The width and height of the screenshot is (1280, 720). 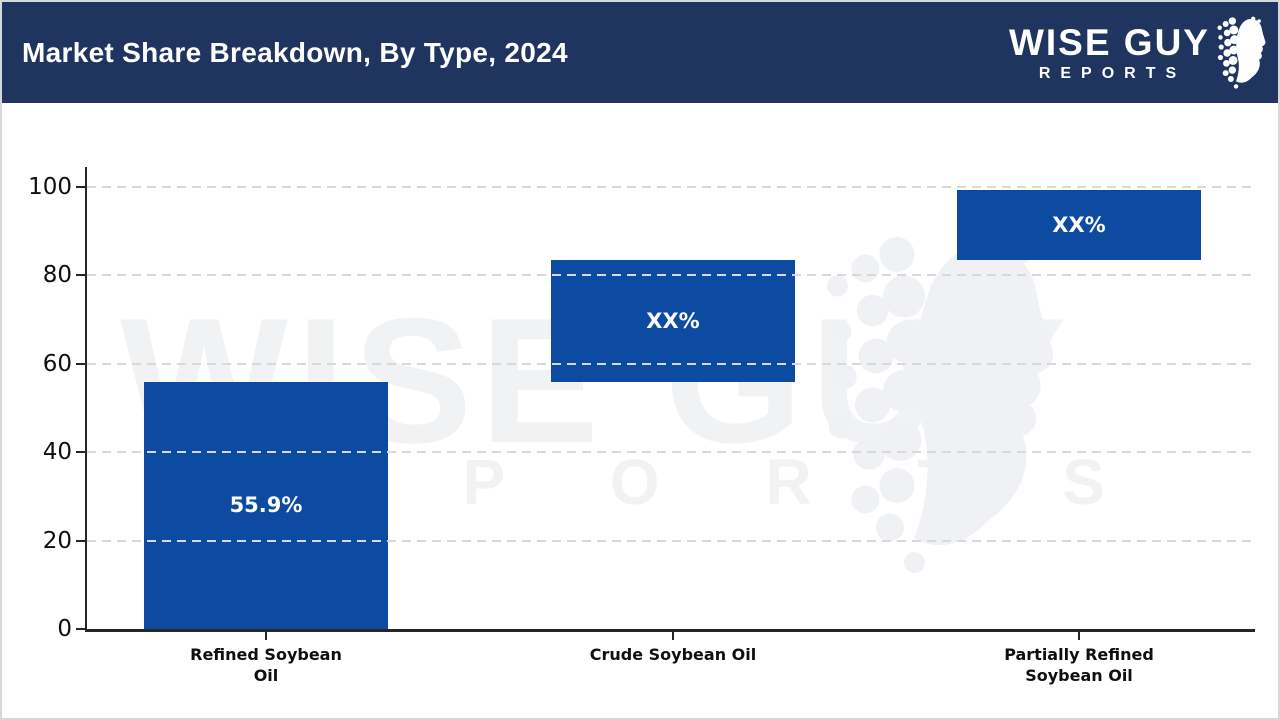 I want to click on y-tick-label: 100, so click(x=50, y=187).